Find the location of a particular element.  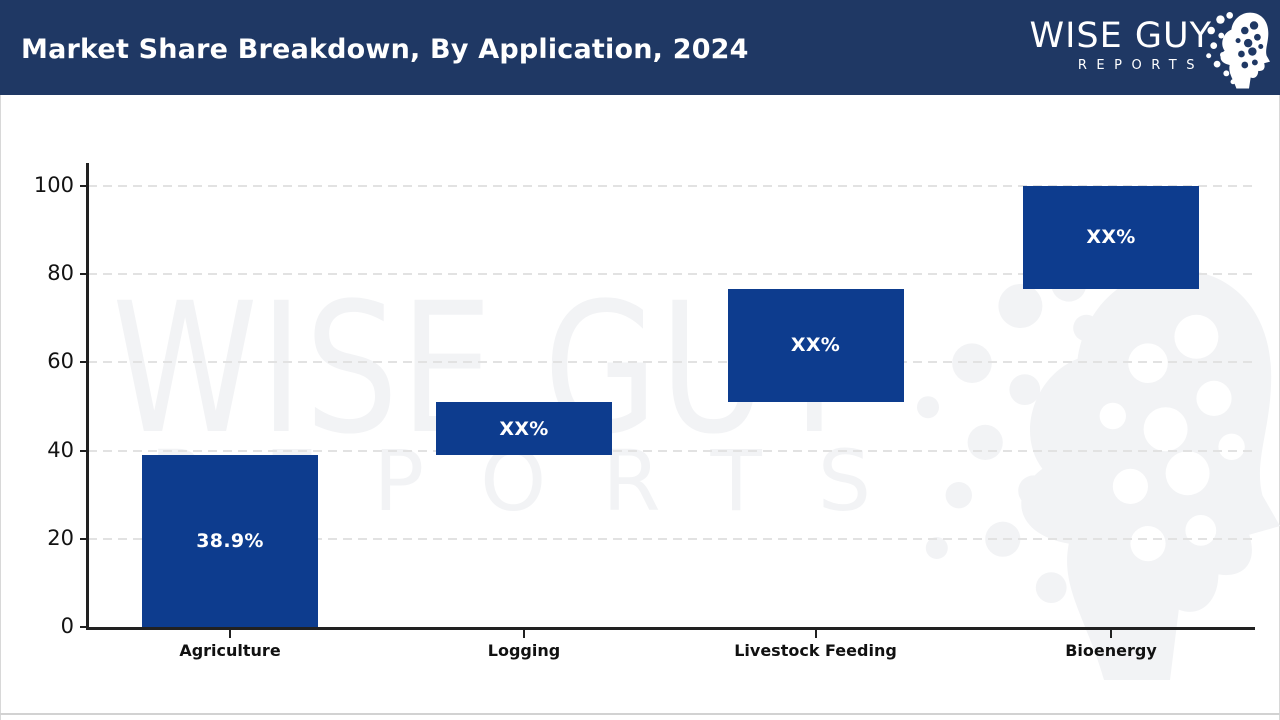

bar-value-label-agriculture: 38.9% is located at coordinates (230, 541).